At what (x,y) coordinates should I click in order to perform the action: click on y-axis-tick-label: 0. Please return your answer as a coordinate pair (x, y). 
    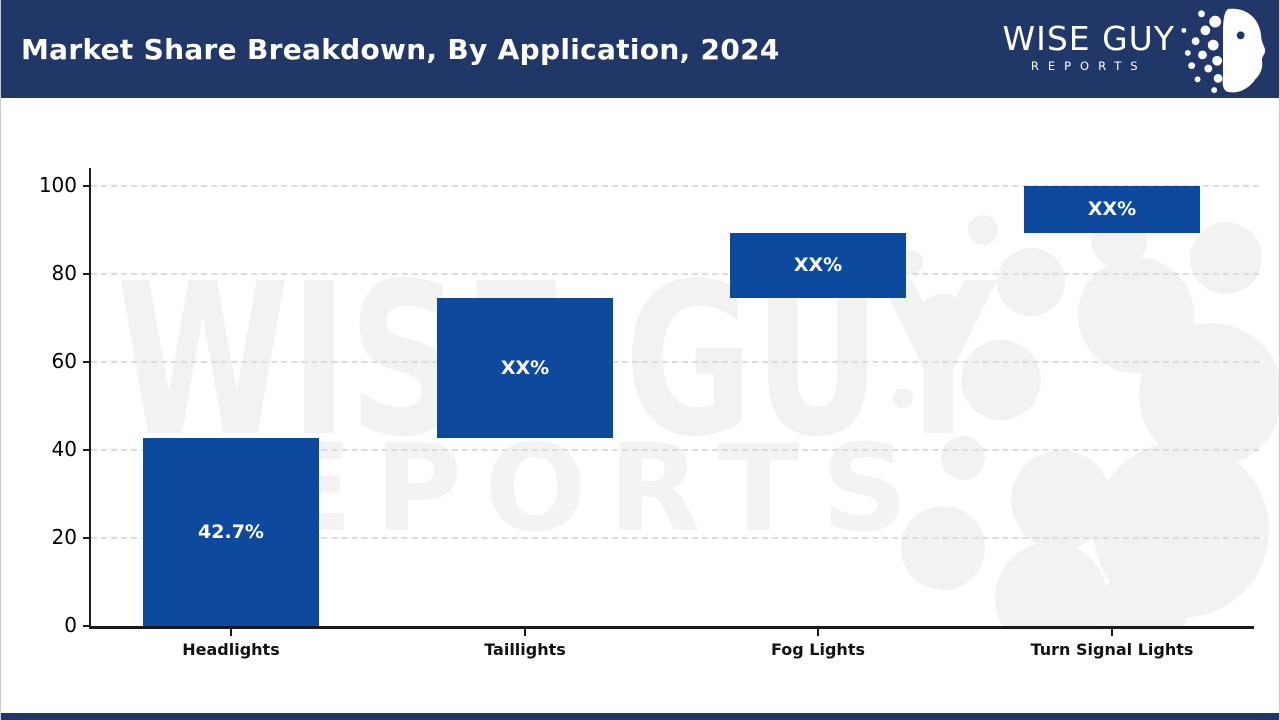
    Looking at the image, I should click on (70, 625).